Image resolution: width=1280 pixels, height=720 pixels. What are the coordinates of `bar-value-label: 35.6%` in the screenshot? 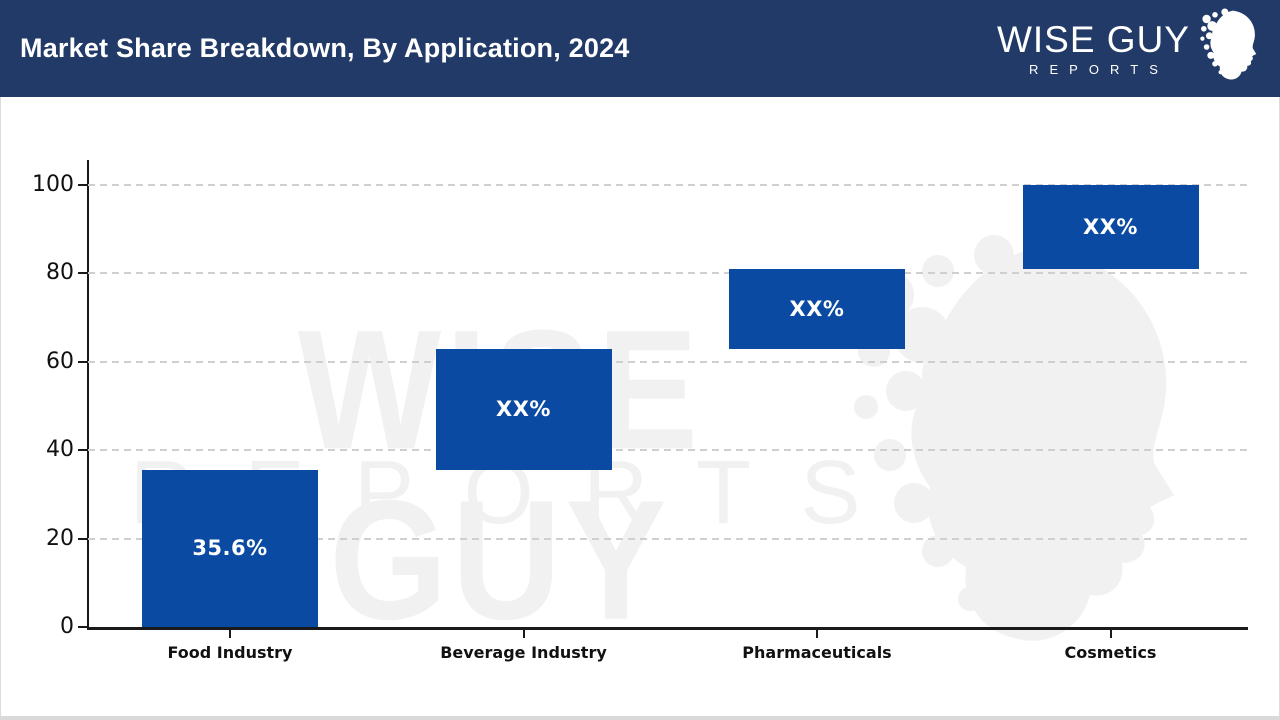 It's located at (230, 548).